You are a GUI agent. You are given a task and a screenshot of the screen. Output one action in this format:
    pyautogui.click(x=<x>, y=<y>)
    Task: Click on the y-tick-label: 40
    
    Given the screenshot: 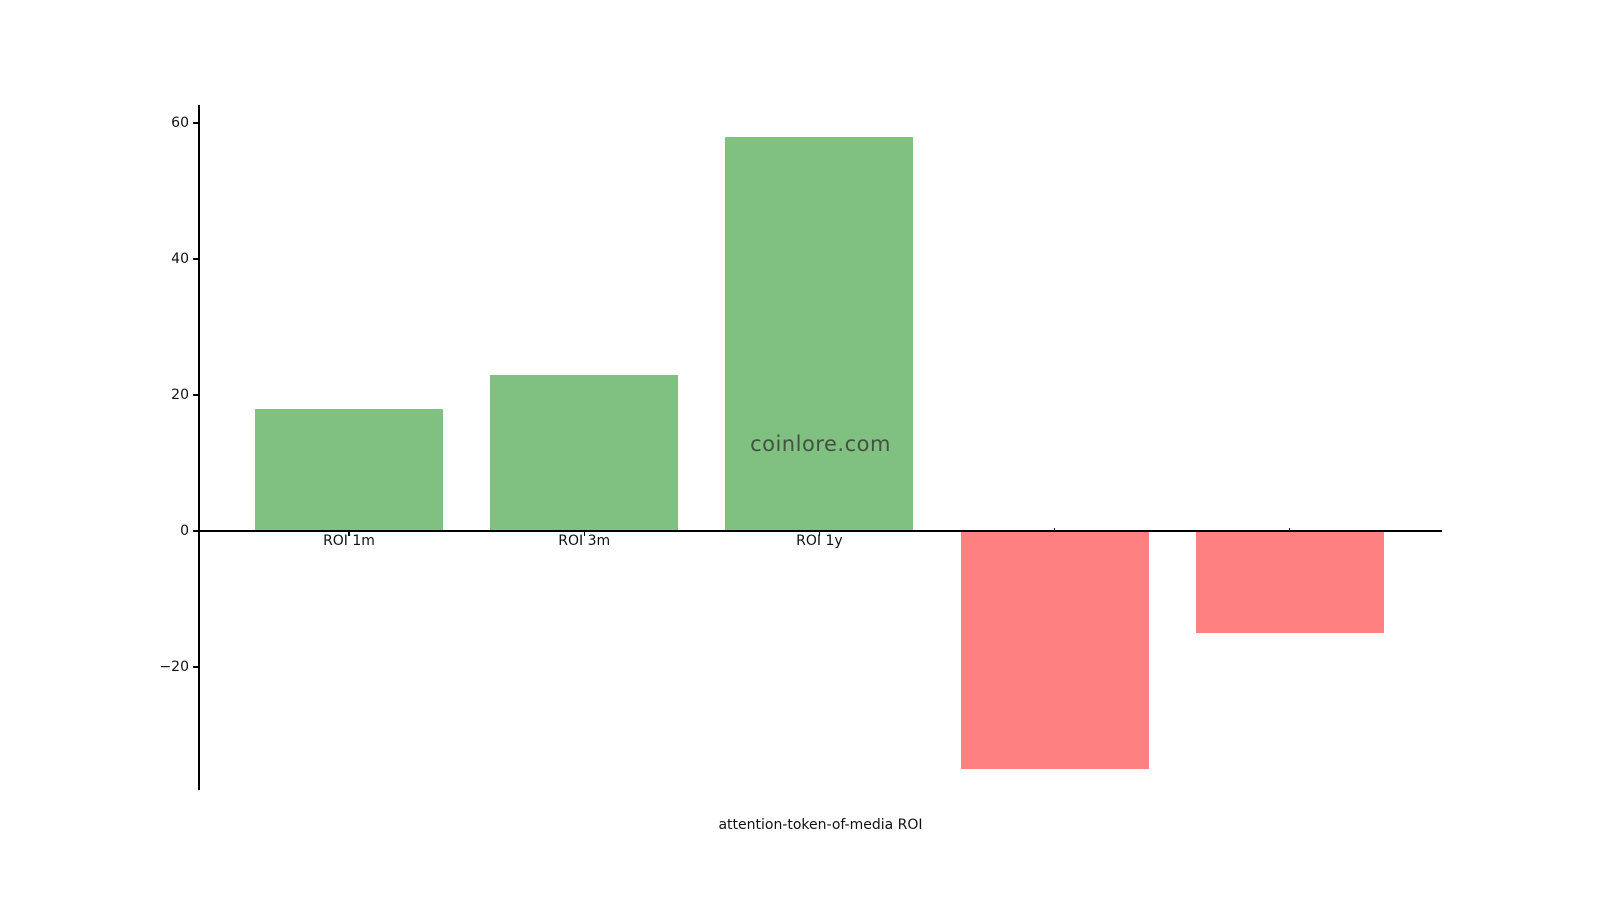 What is the action you would take?
    pyautogui.click(x=180, y=259)
    